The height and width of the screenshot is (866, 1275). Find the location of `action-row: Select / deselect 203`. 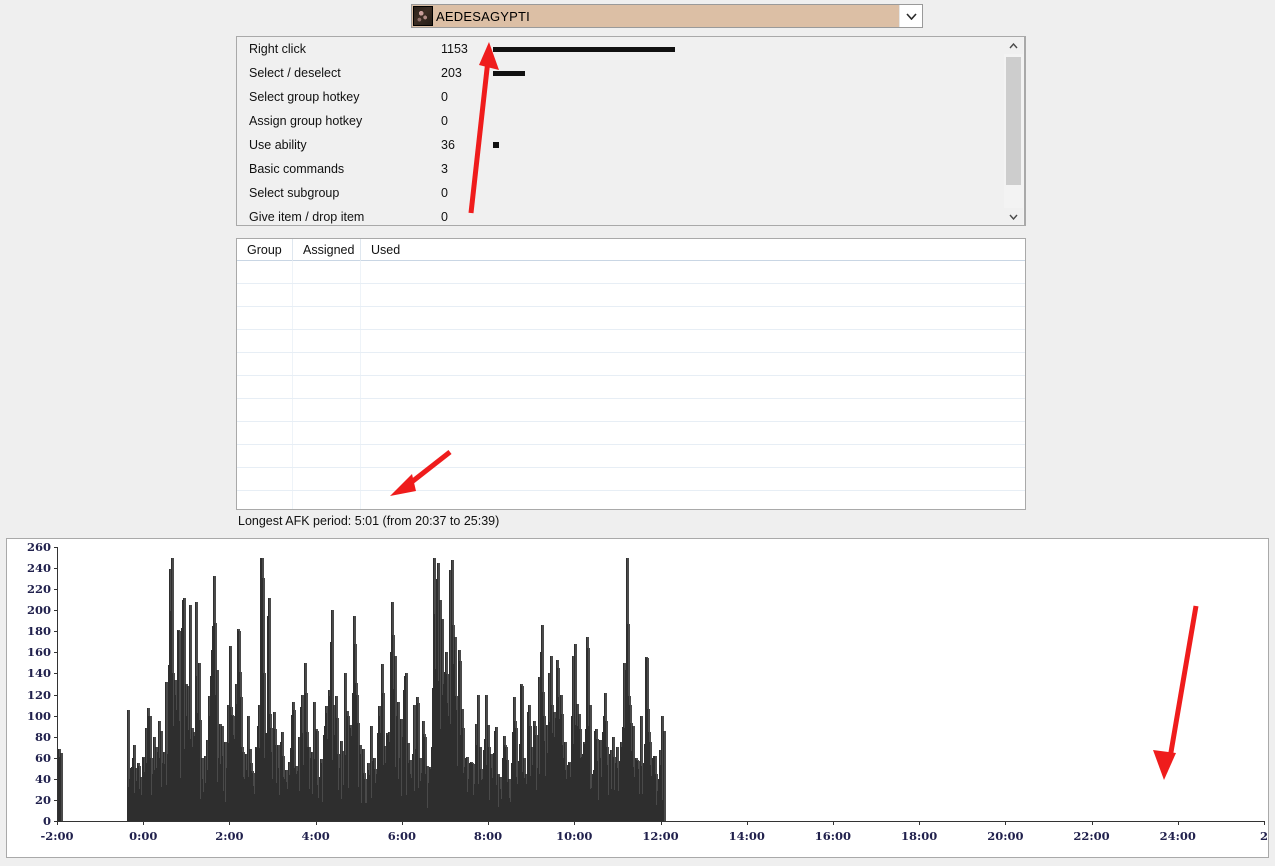

action-row: Select / deselect 203 is located at coordinates (631, 73).